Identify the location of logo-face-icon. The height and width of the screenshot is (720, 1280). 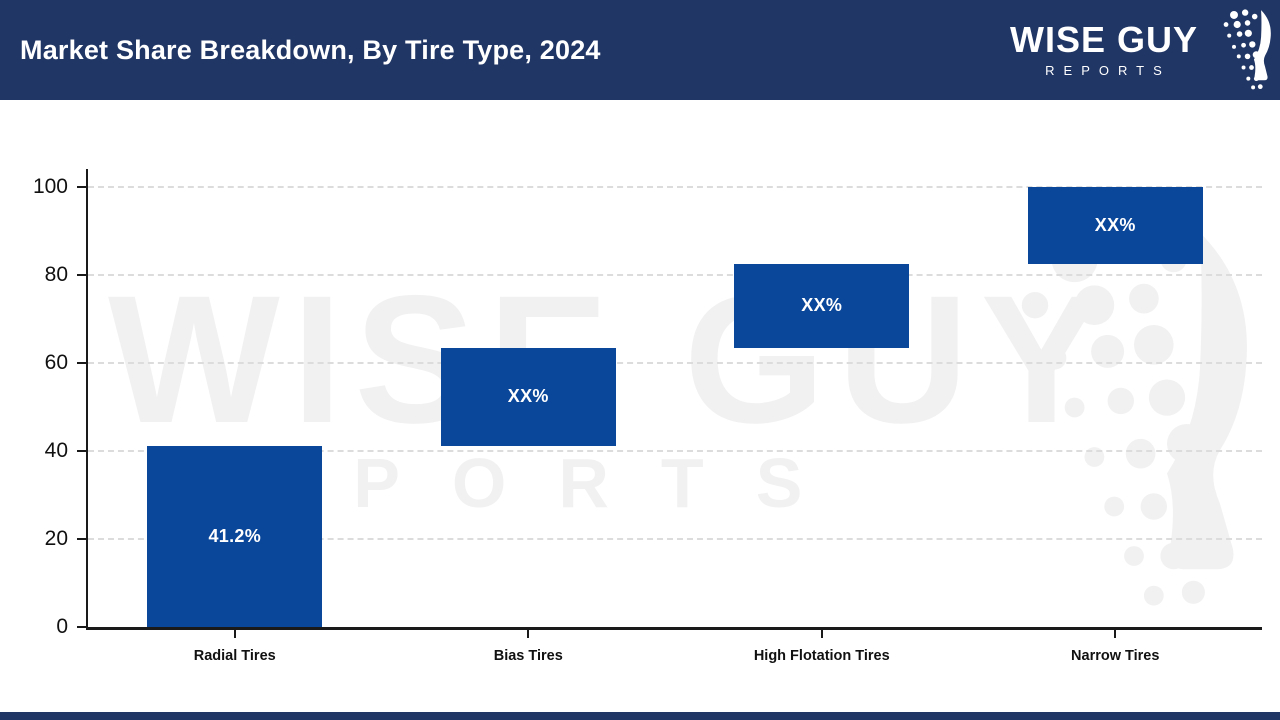
(1247, 49).